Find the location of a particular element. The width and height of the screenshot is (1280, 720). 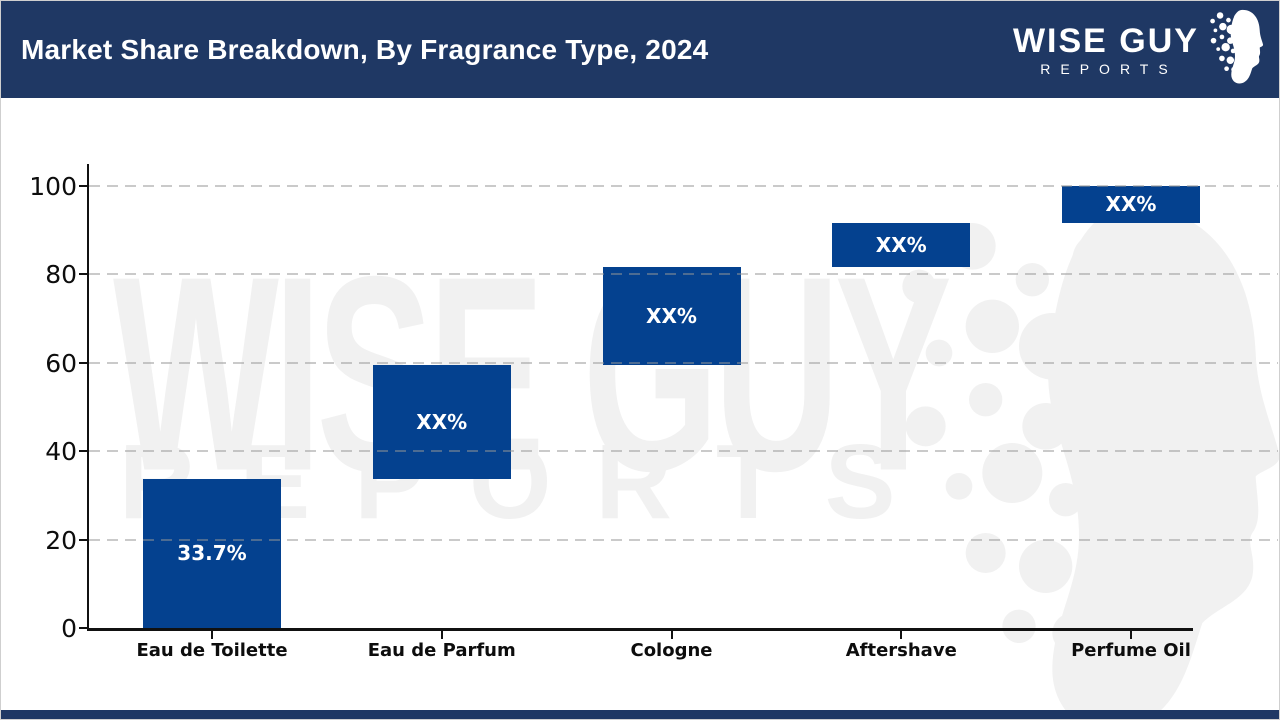

x-axis-category-label: Cologne is located at coordinates (671, 650).